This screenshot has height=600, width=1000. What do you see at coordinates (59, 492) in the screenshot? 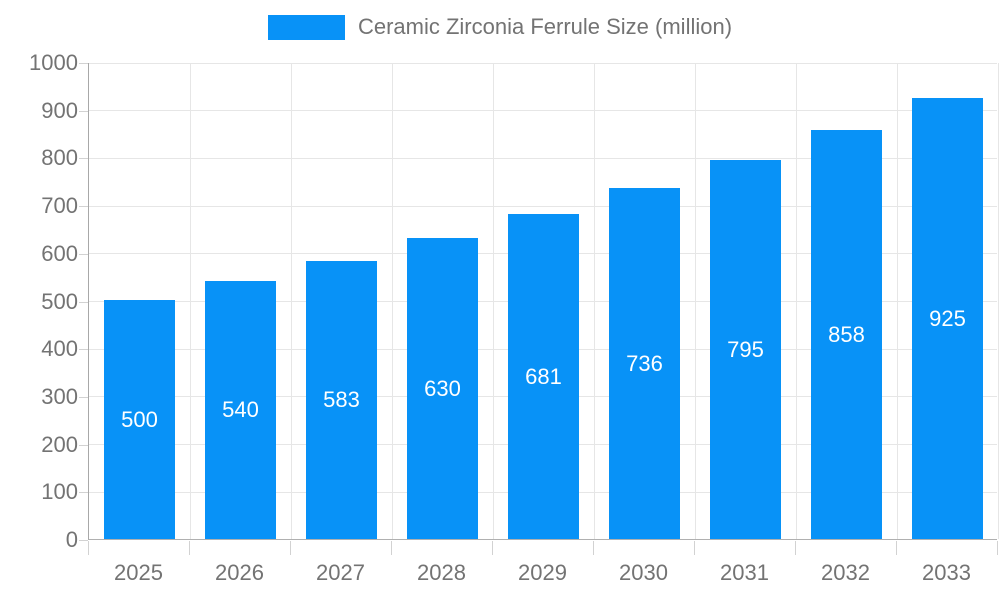
I see `y-axis-label: 100` at bounding box center [59, 492].